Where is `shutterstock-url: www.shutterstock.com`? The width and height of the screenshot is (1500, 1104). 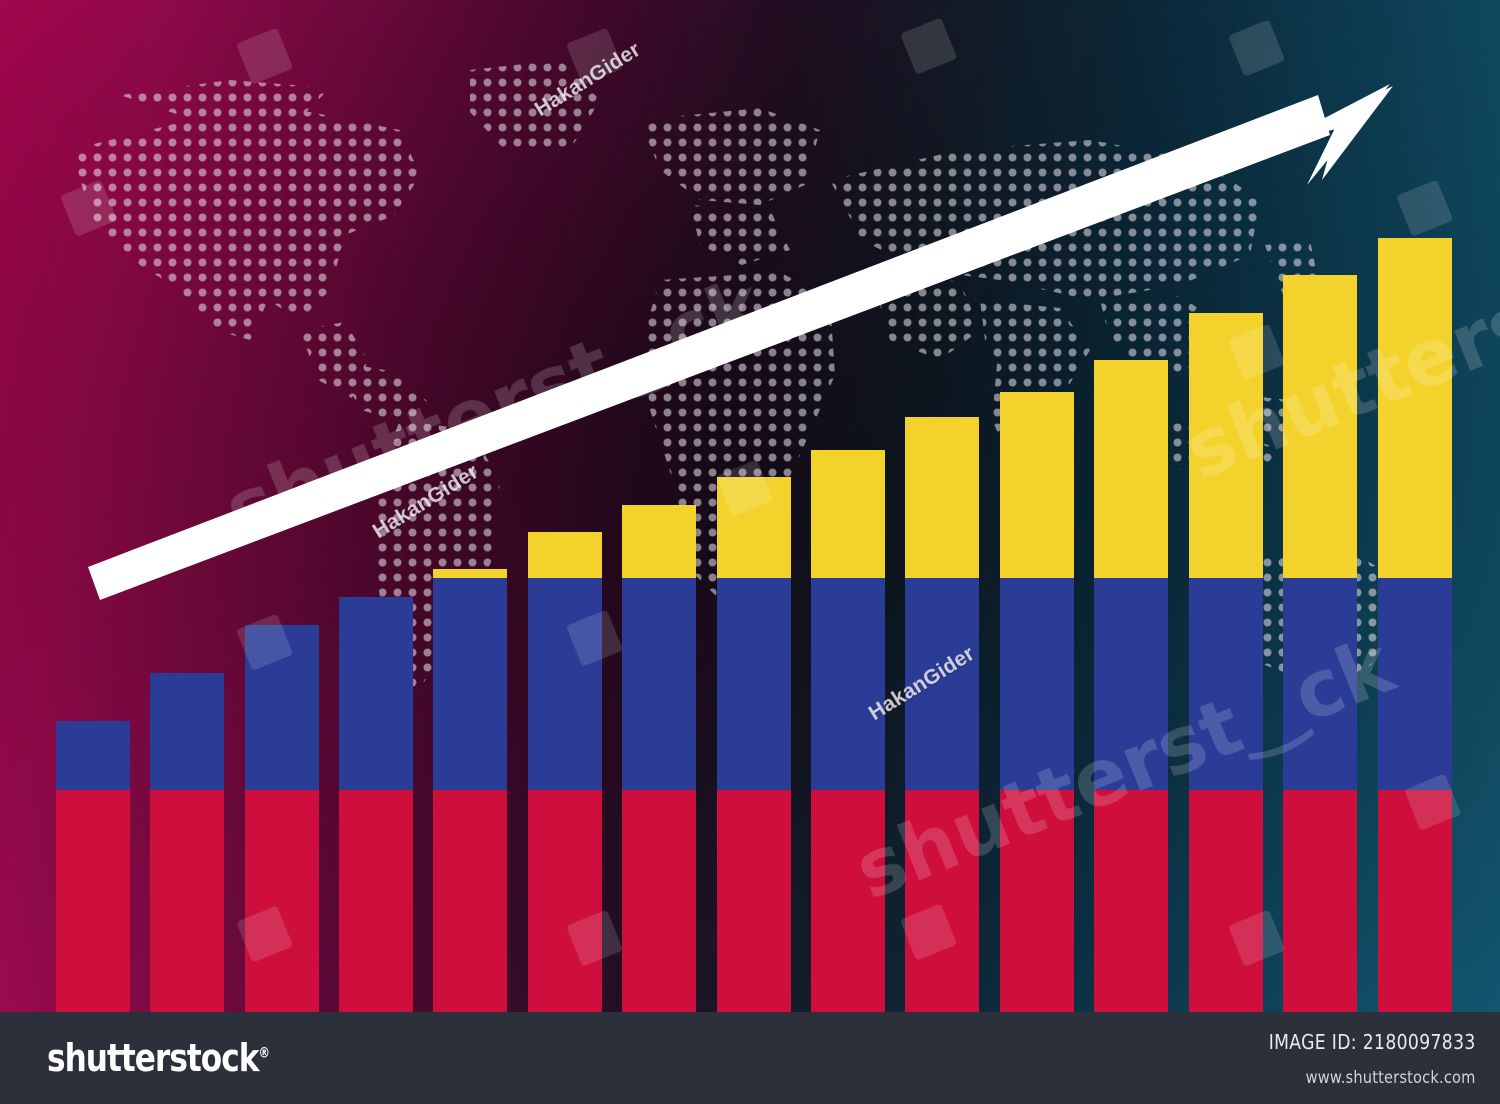
shutterstock-url: www.shutterstock.com is located at coordinates (1391, 1078).